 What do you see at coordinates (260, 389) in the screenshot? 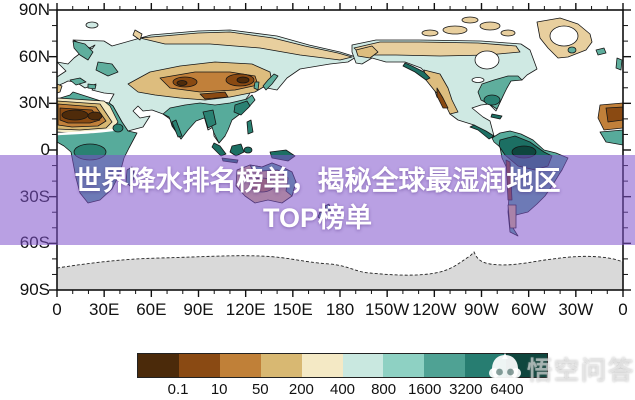
I see `colorbar-label-50: 50` at bounding box center [260, 389].